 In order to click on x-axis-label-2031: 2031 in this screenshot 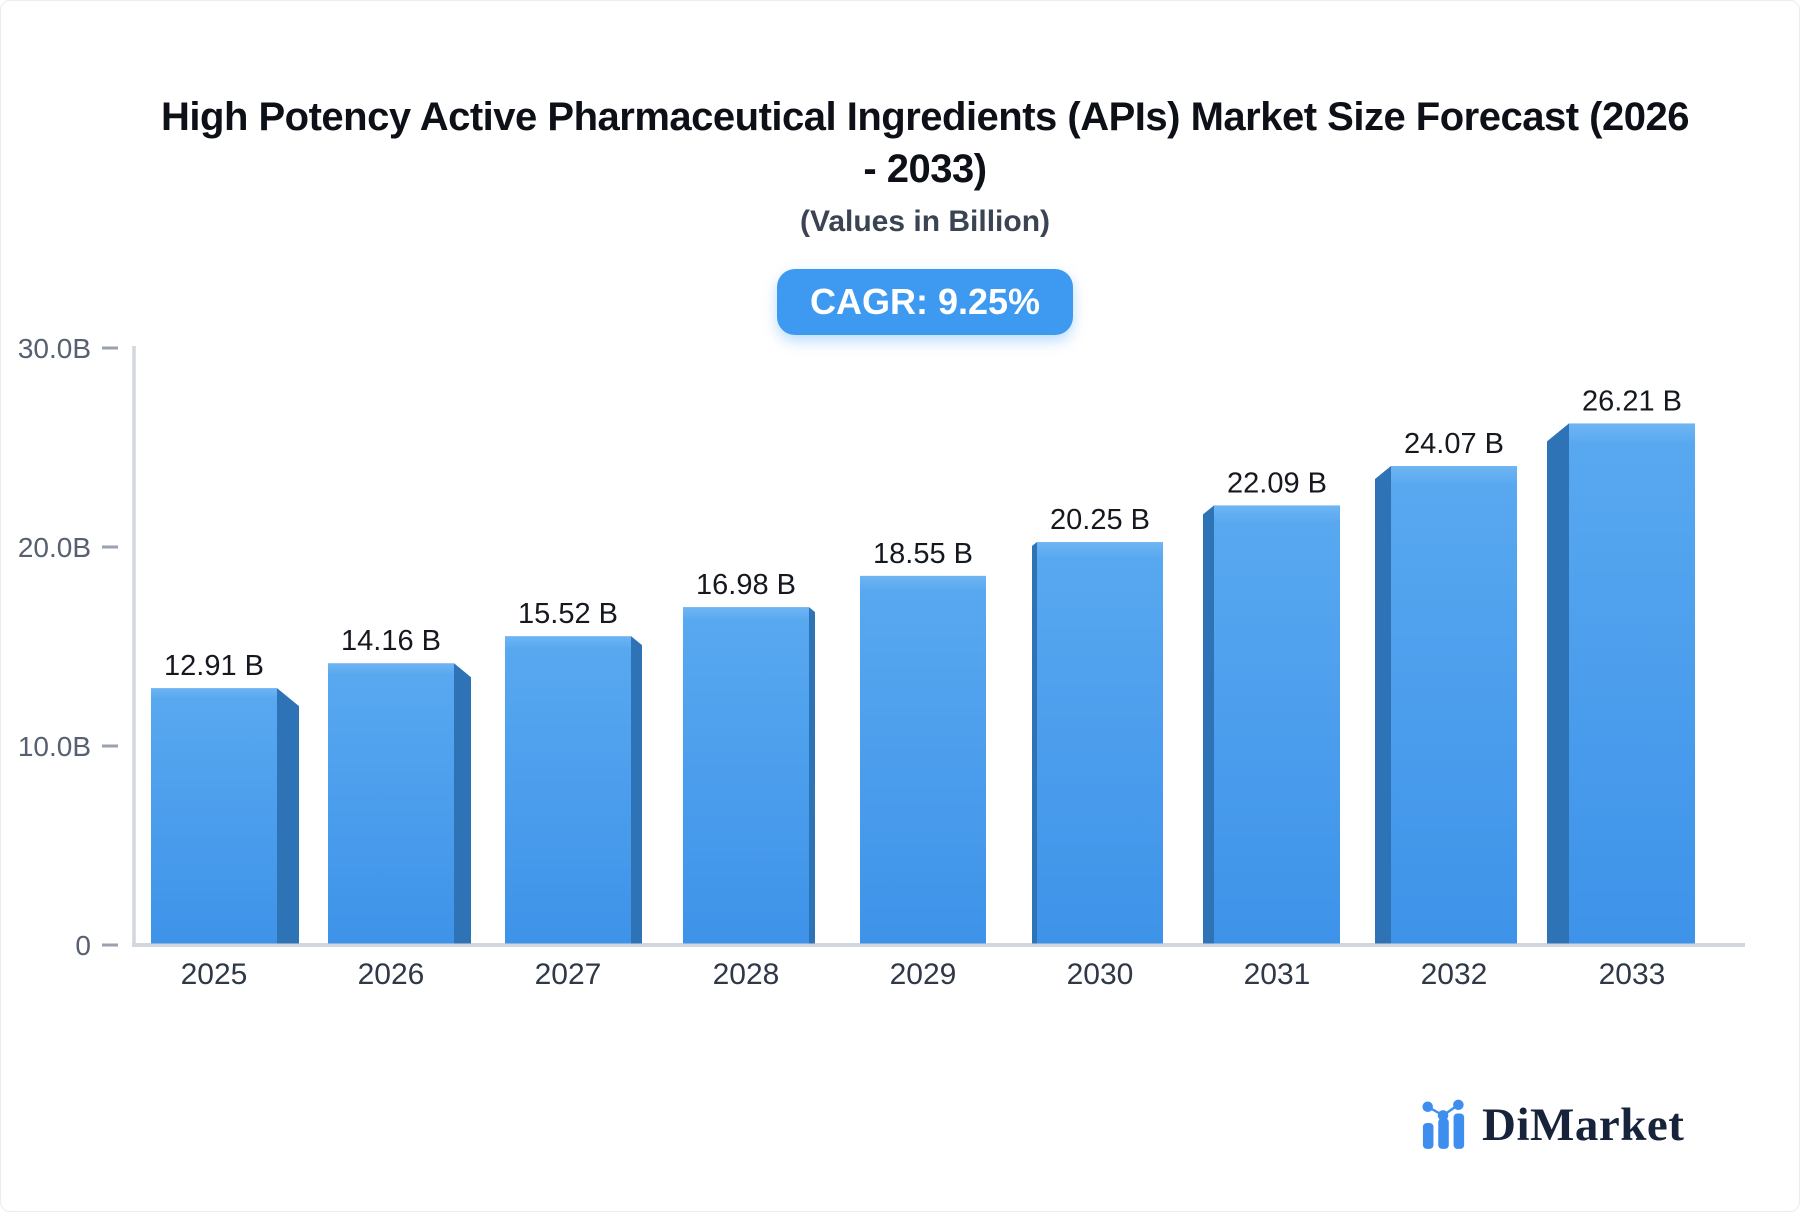, I will do `click(1277, 974)`.